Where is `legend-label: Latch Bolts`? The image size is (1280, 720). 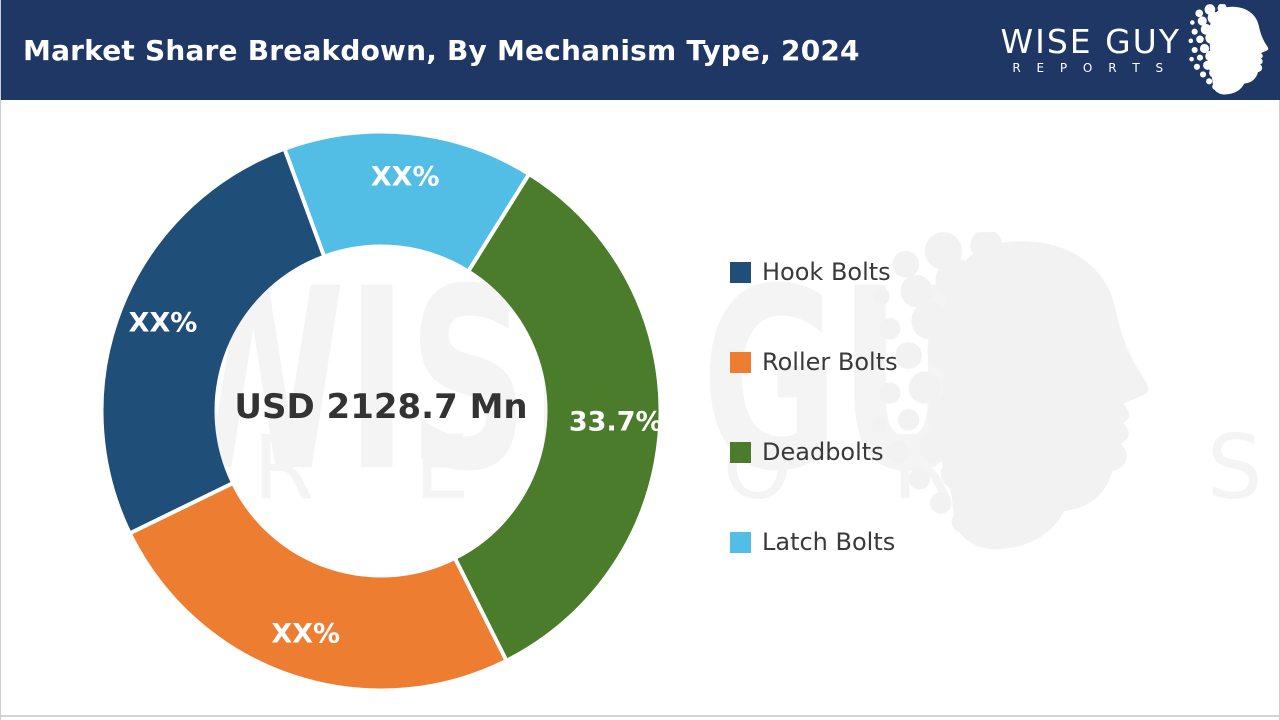 legend-label: Latch Bolts is located at coordinates (829, 542).